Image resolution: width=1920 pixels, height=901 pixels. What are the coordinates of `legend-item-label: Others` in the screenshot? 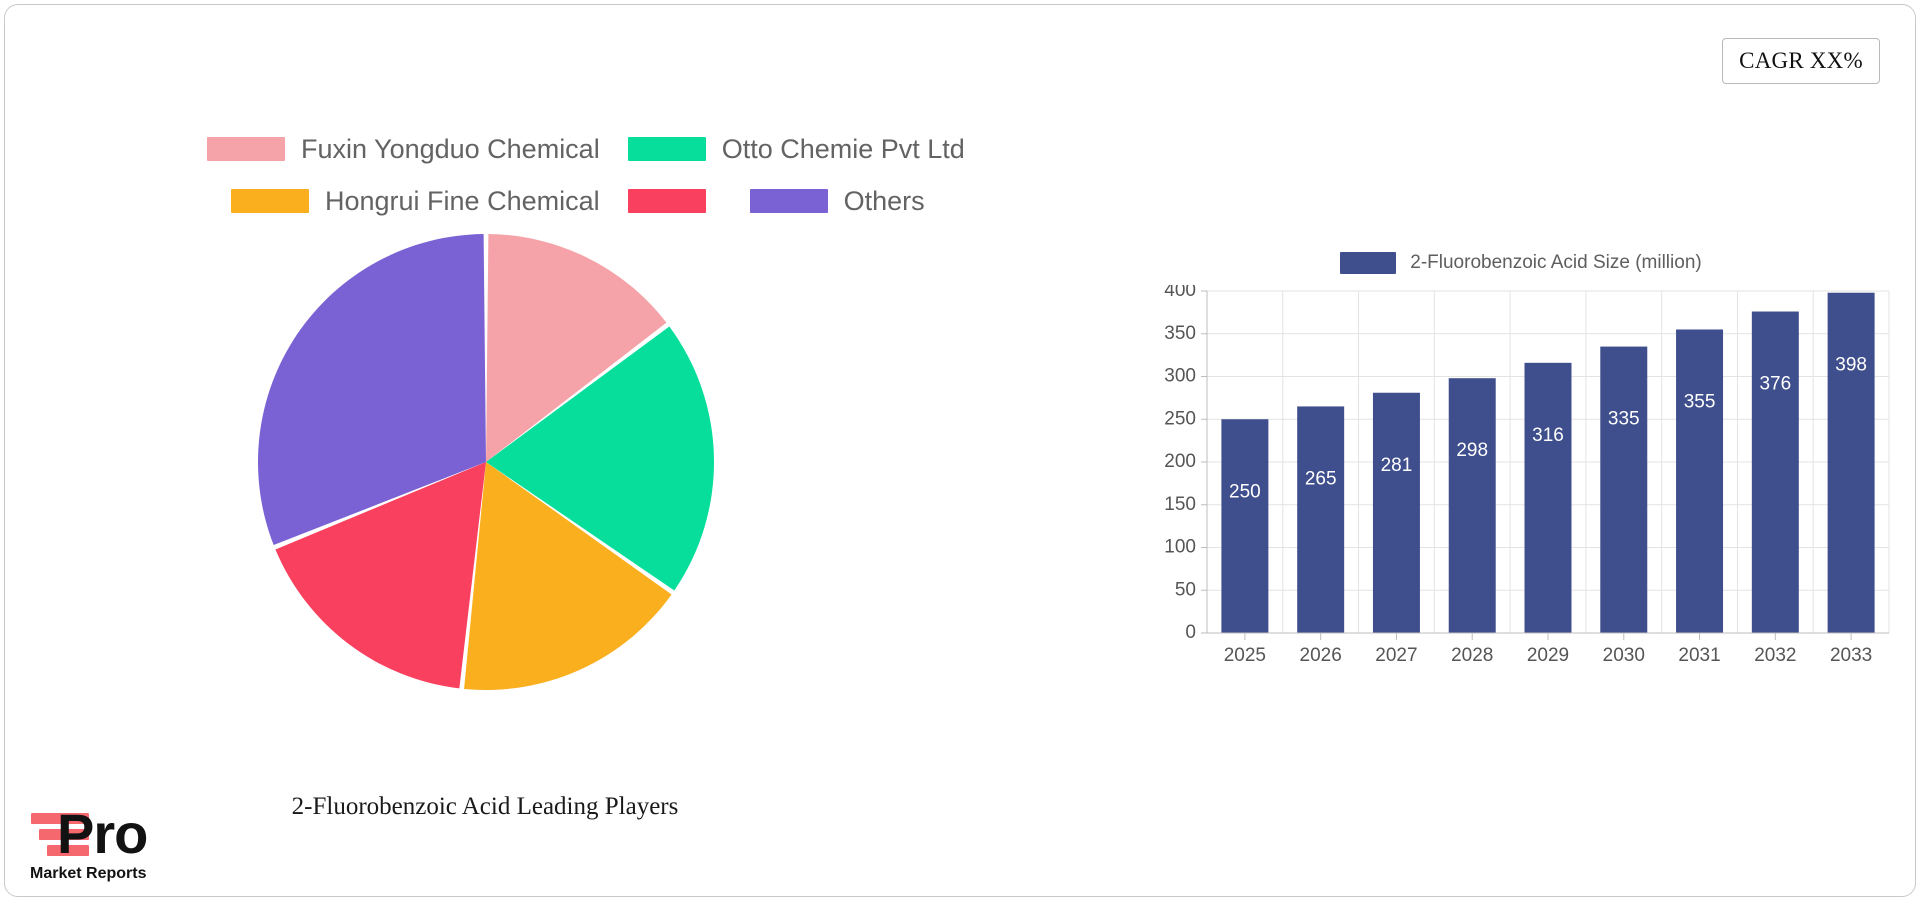 It's located at (884, 200).